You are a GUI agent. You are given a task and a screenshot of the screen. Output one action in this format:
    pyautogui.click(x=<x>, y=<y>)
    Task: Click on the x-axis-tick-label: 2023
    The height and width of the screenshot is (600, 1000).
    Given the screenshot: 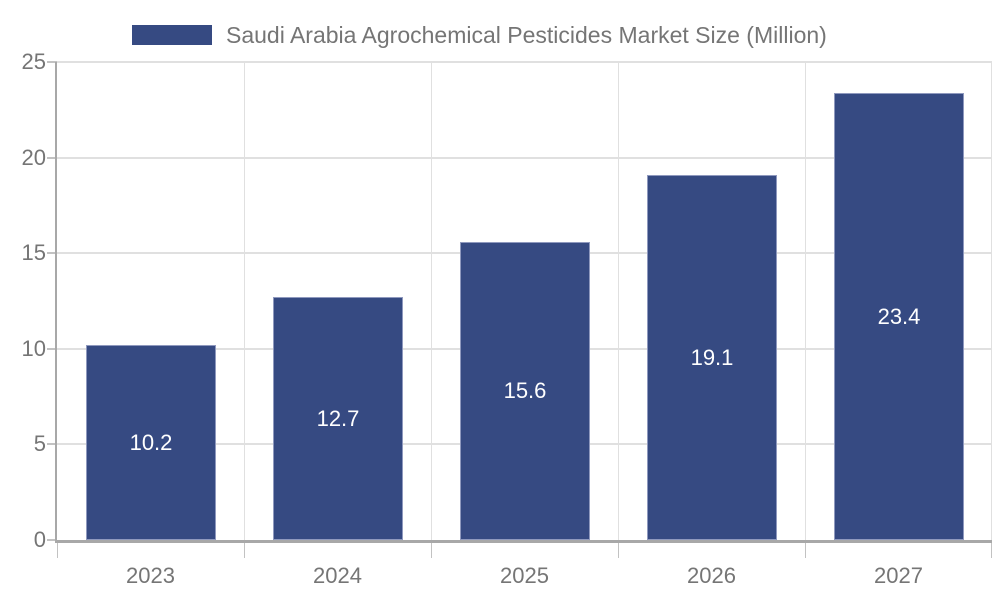 What is the action you would take?
    pyautogui.click(x=150, y=575)
    